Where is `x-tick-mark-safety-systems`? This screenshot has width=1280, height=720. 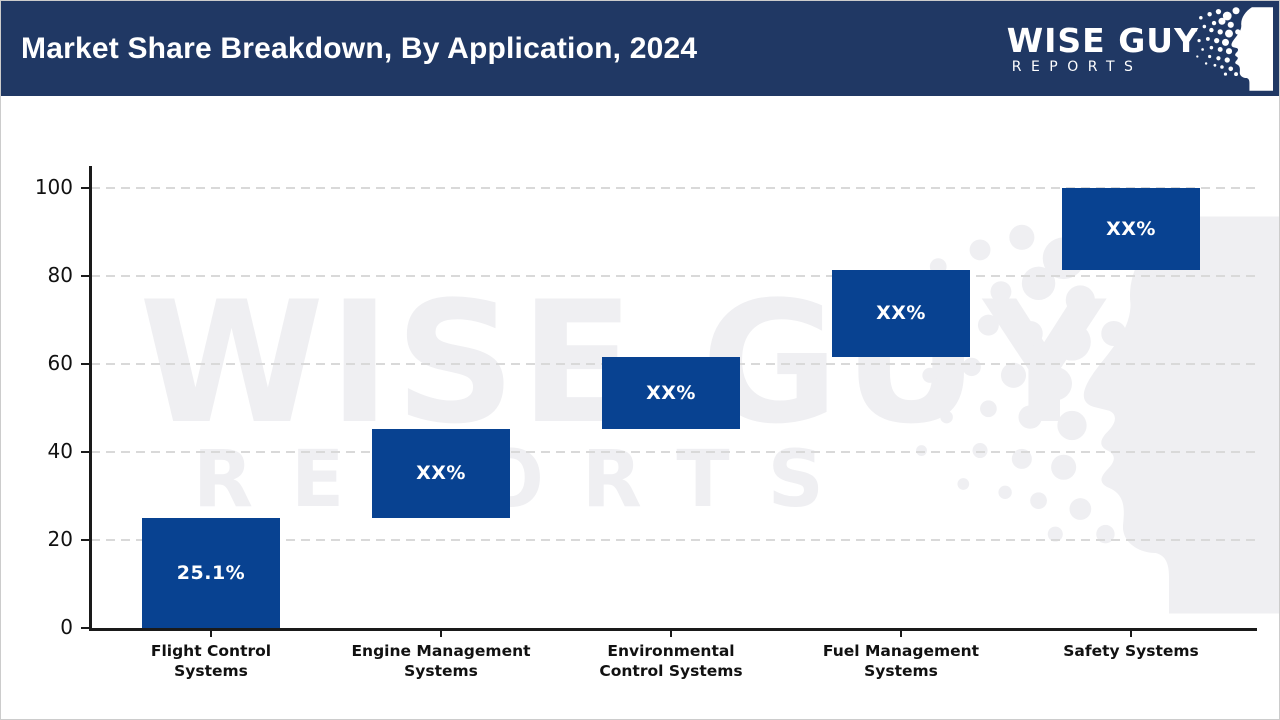 x-tick-mark-safety-systems is located at coordinates (1131, 633).